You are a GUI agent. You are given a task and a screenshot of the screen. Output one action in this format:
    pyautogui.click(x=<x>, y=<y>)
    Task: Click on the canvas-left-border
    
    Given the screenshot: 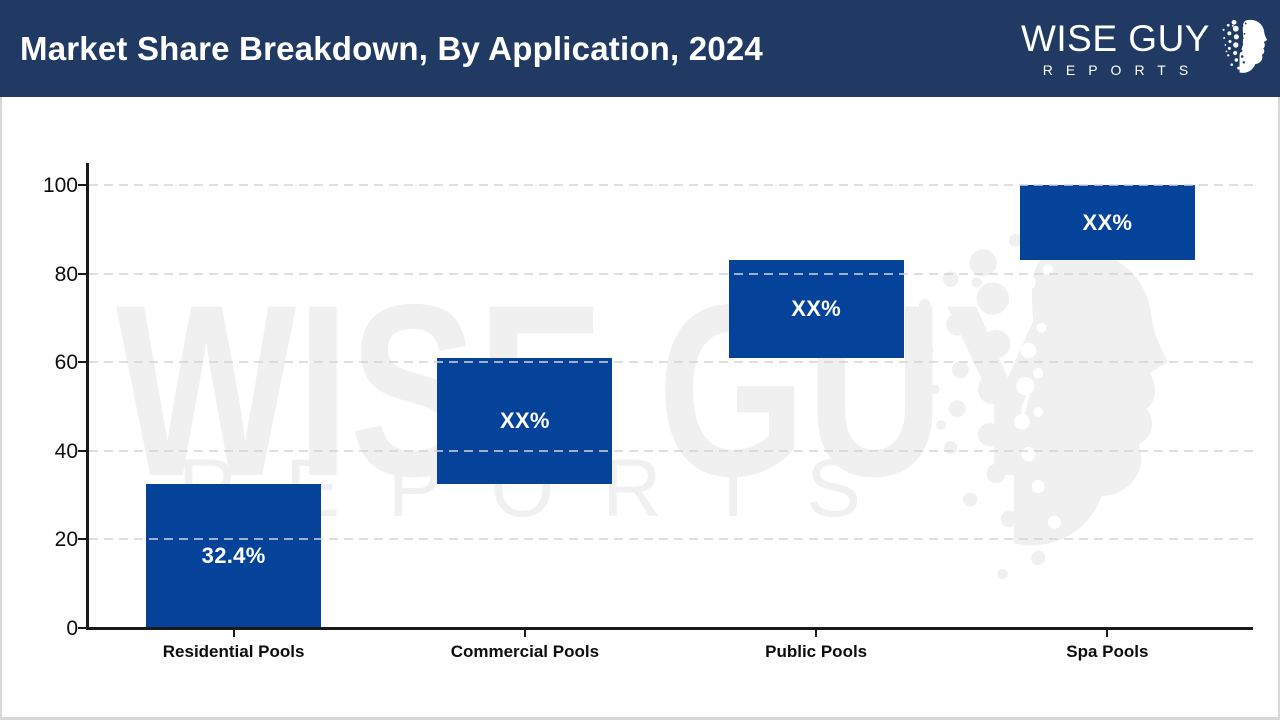 What is the action you would take?
    pyautogui.click(x=1, y=408)
    